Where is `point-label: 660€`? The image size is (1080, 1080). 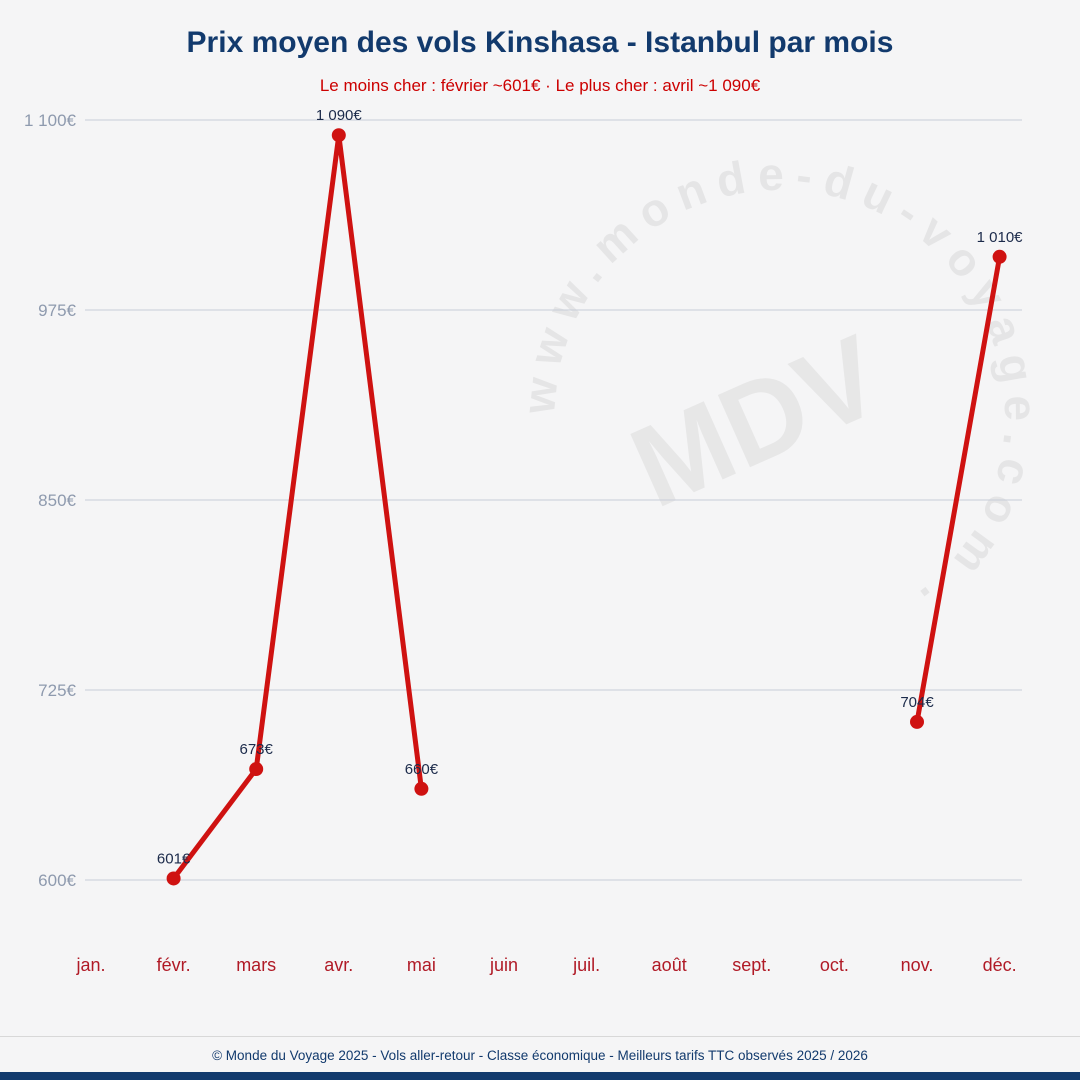
point-label: 660€ is located at coordinates (422, 769).